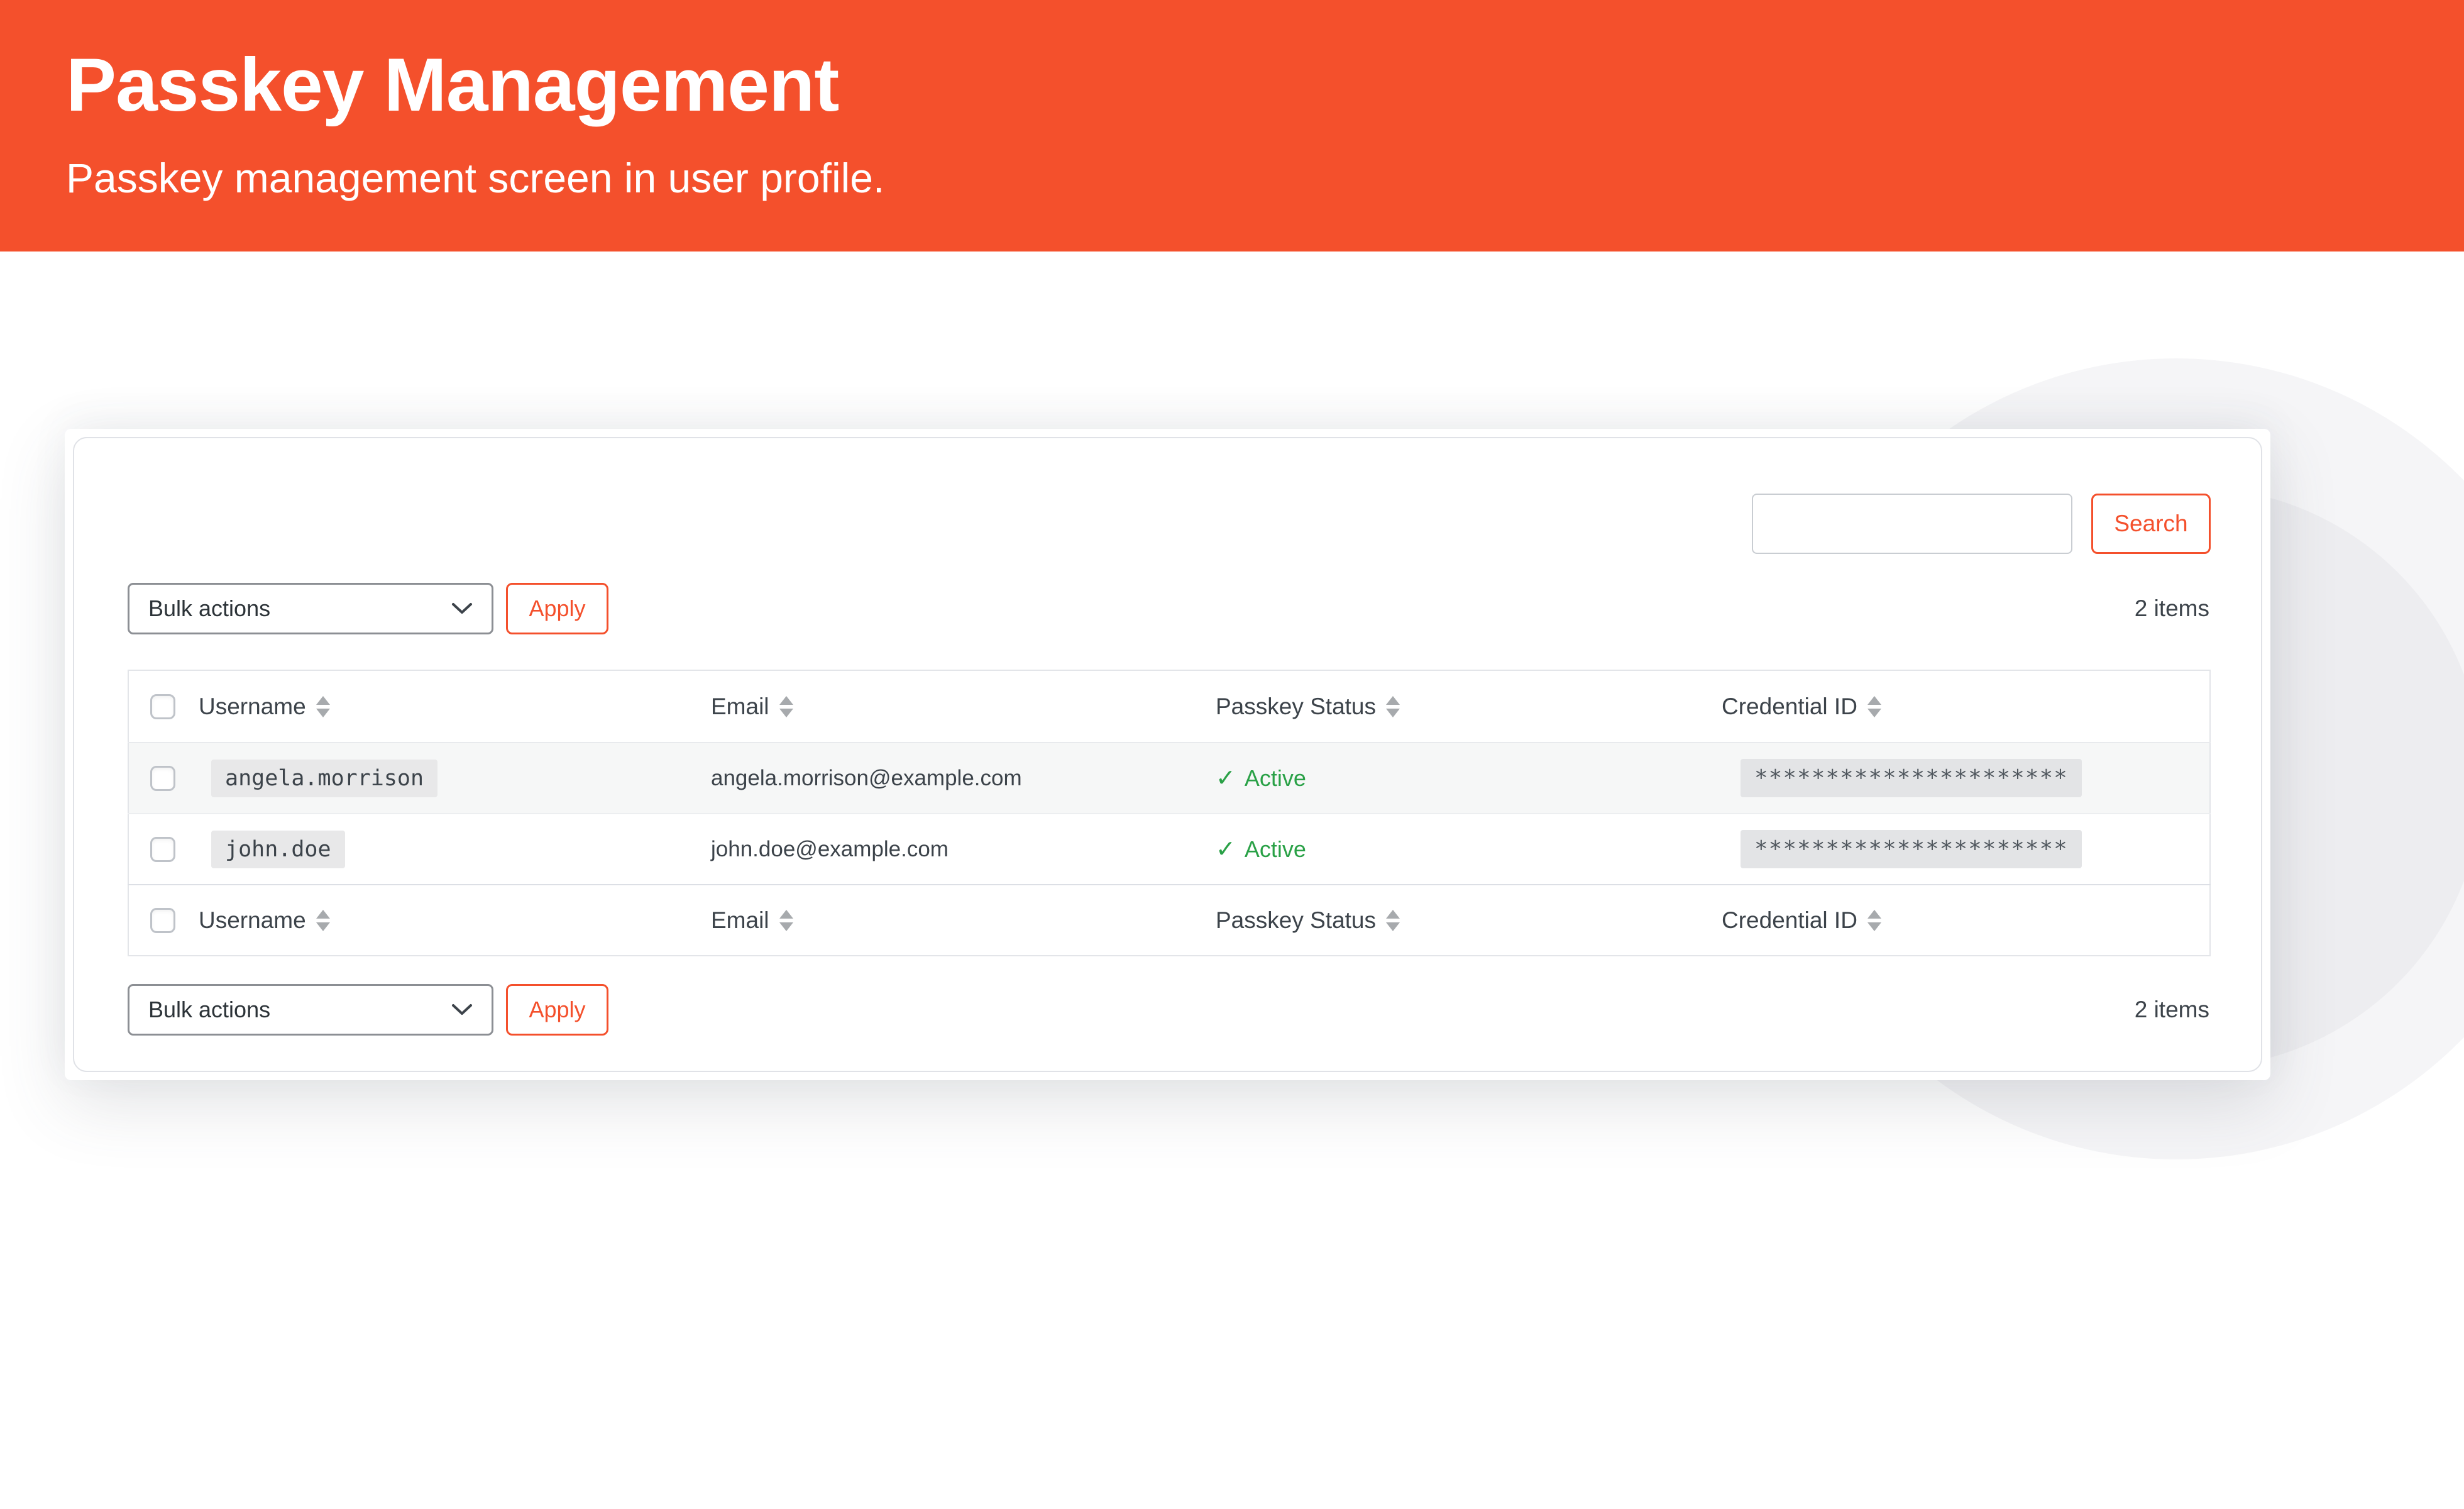 This screenshot has height=1509, width=2464. What do you see at coordinates (830, 849) in the screenshot?
I see `email-cell: john.doe@example.com` at bounding box center [830, 849].